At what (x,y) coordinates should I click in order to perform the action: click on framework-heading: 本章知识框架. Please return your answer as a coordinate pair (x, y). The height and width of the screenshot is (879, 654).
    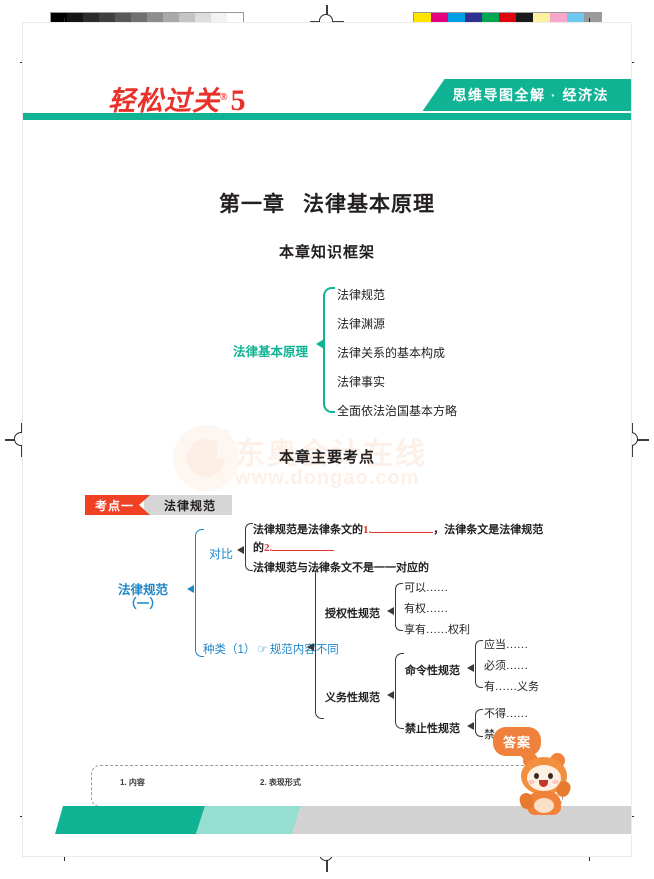
    Looking at the image, I should click on (326, 252).